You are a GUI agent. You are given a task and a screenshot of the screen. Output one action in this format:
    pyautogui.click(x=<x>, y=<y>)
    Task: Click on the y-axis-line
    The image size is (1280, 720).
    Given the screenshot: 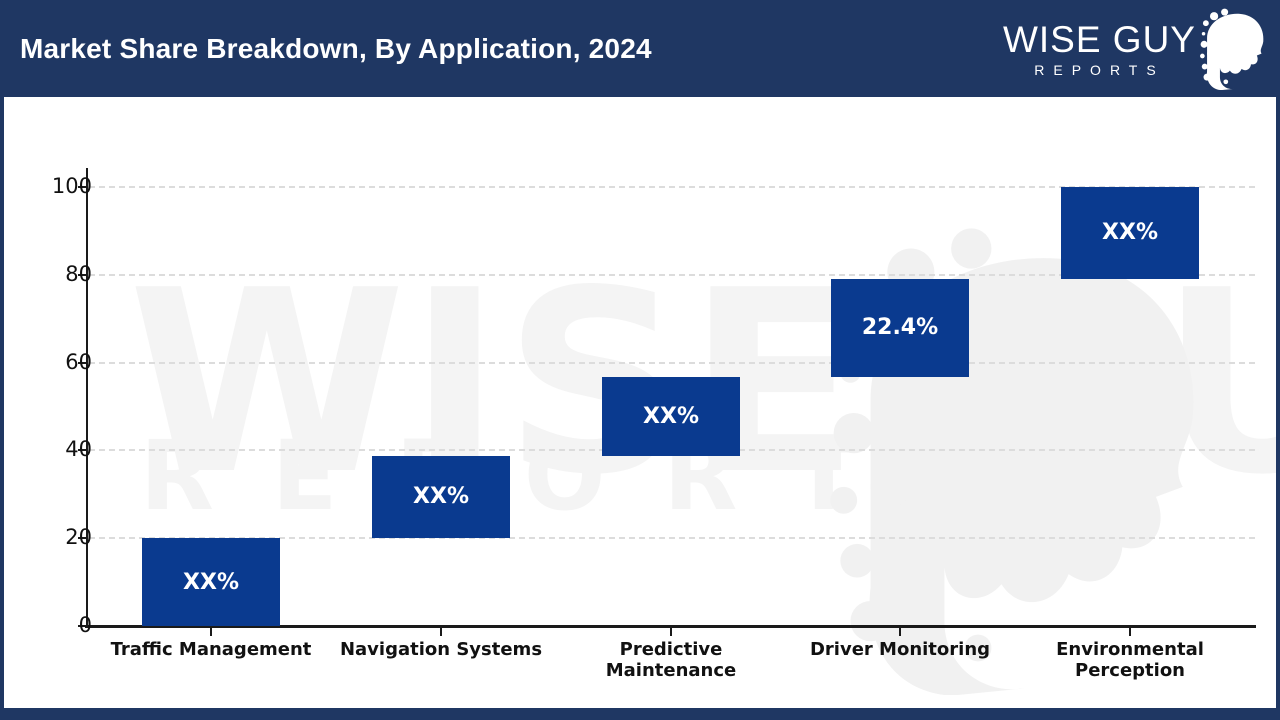 What is the action you would take?
    pyautogui.click(x=87, y=398)
    